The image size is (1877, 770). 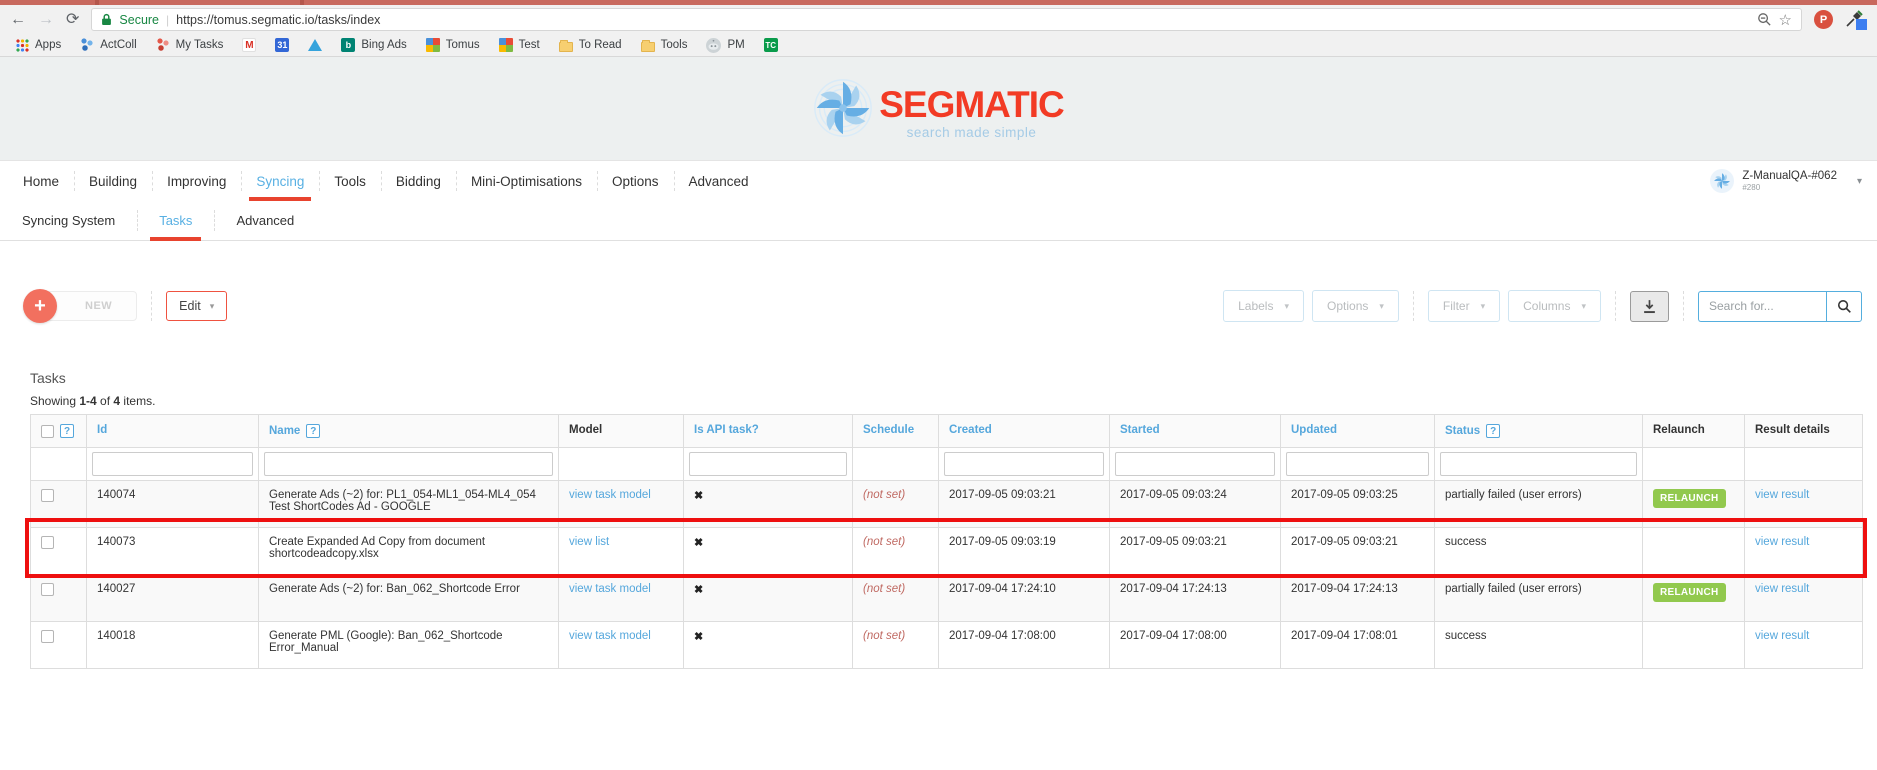 I want to click on user-menu: Z-ManualQA-#062 #280 ▾, so click(x=1786, y=181).